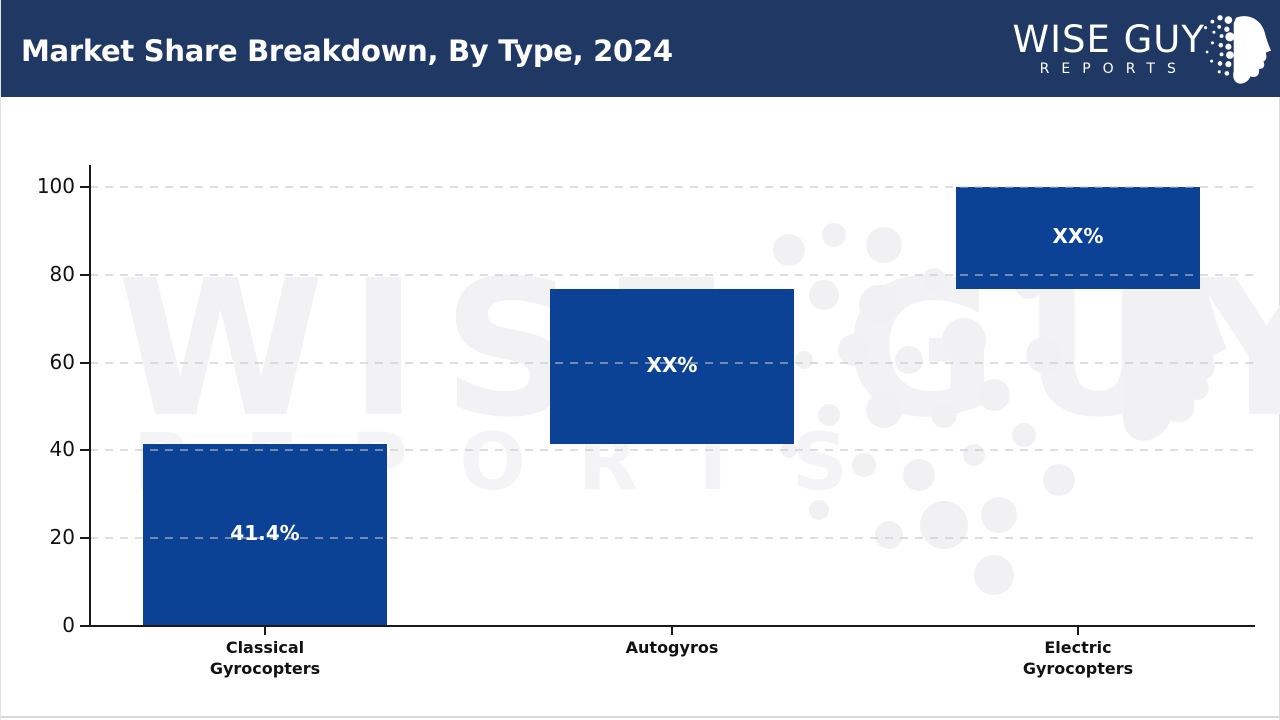 This screenshot has width=1280, height=720. I want to click on y-axis-line, so click(90, 395).